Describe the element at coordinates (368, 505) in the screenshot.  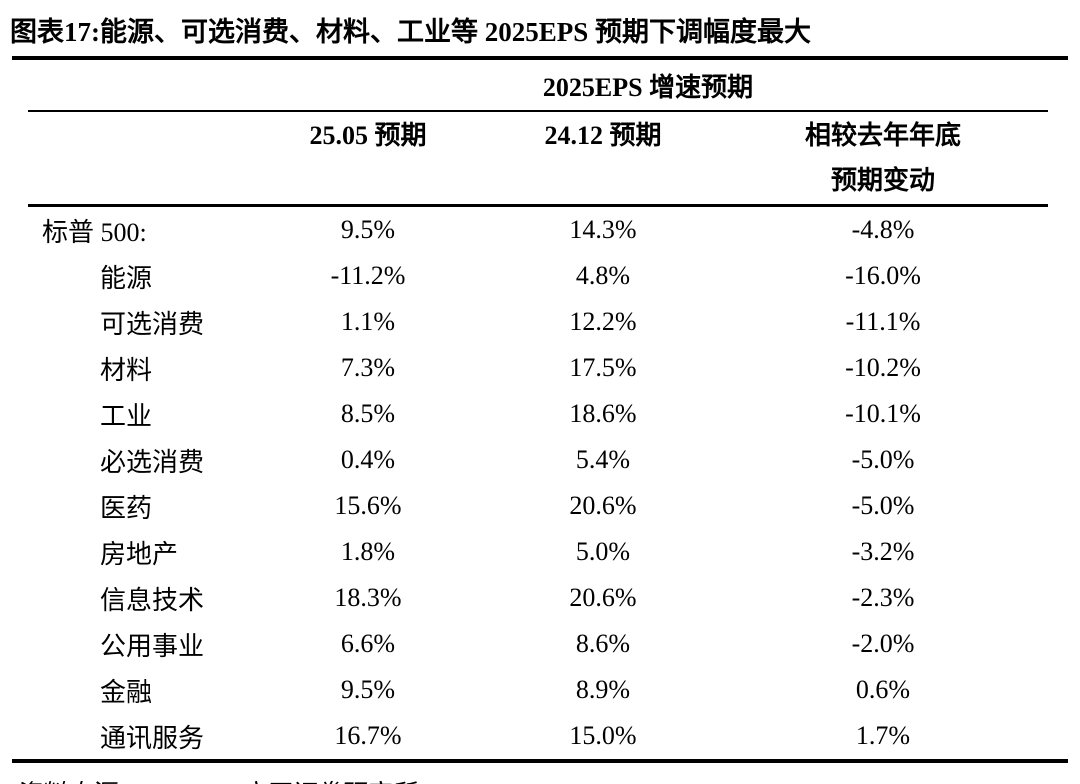
I see `cell-value: 15.6%` at that location.